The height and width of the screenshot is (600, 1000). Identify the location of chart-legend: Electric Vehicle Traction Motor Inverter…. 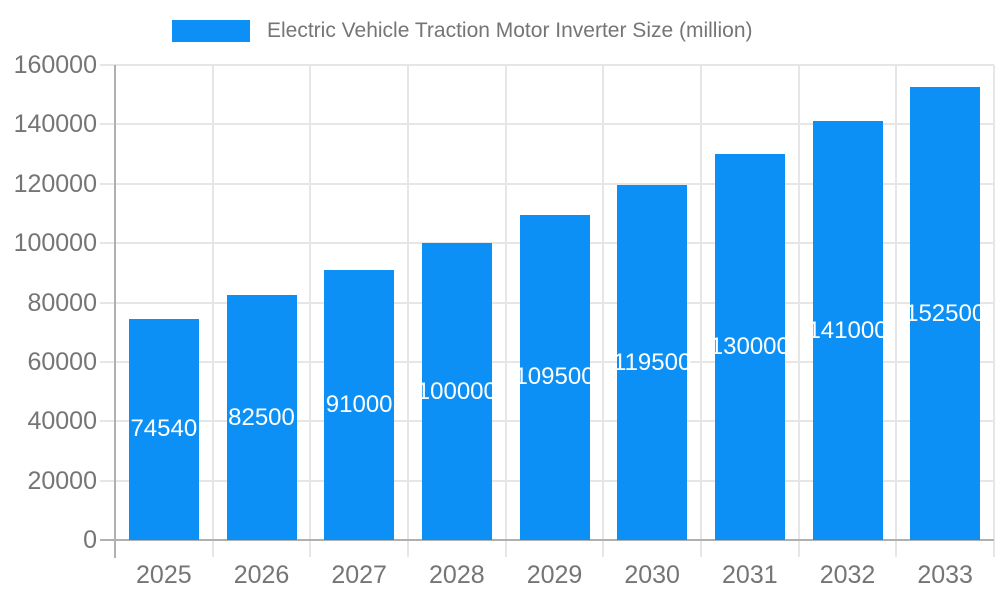
(462, 31).